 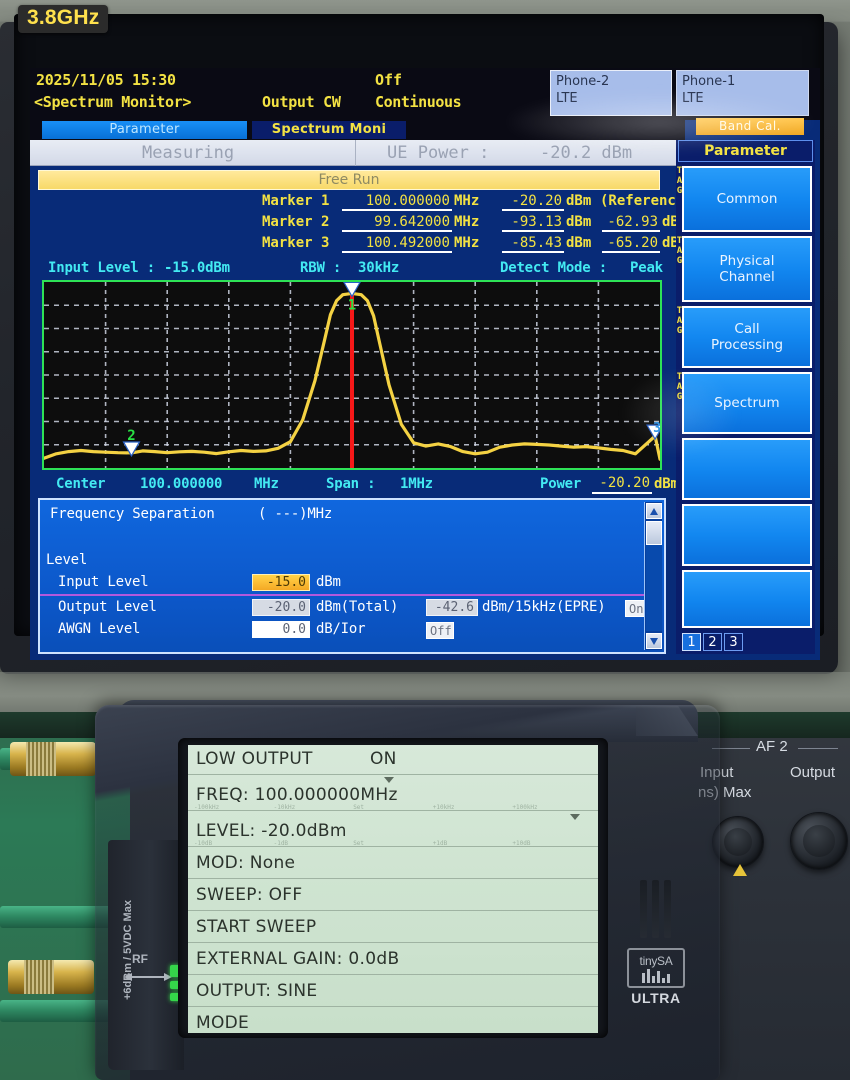 What do you see at coordinates (747, 269) in the screenshot?
I see `softkey-physical-channel: Physical Channel` at bounding box center [747, 269].